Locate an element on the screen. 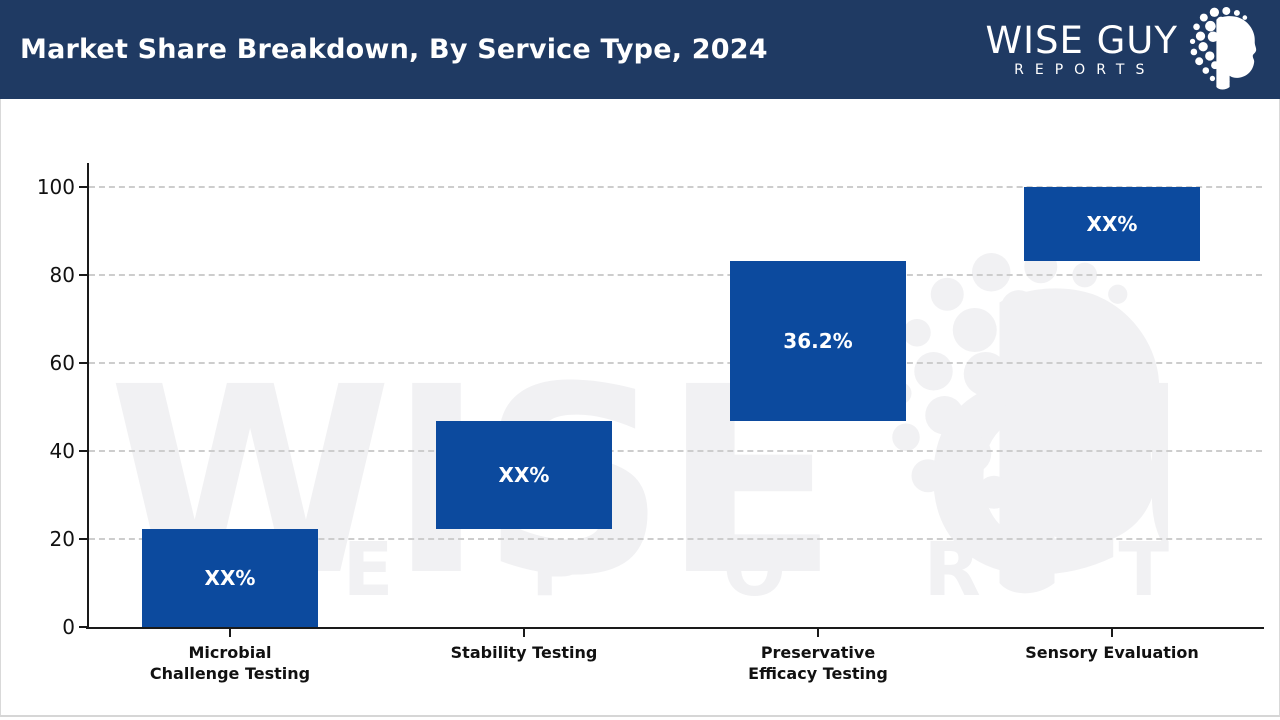  bar-value-label: 36.2% is located at coordinates (818, 341).